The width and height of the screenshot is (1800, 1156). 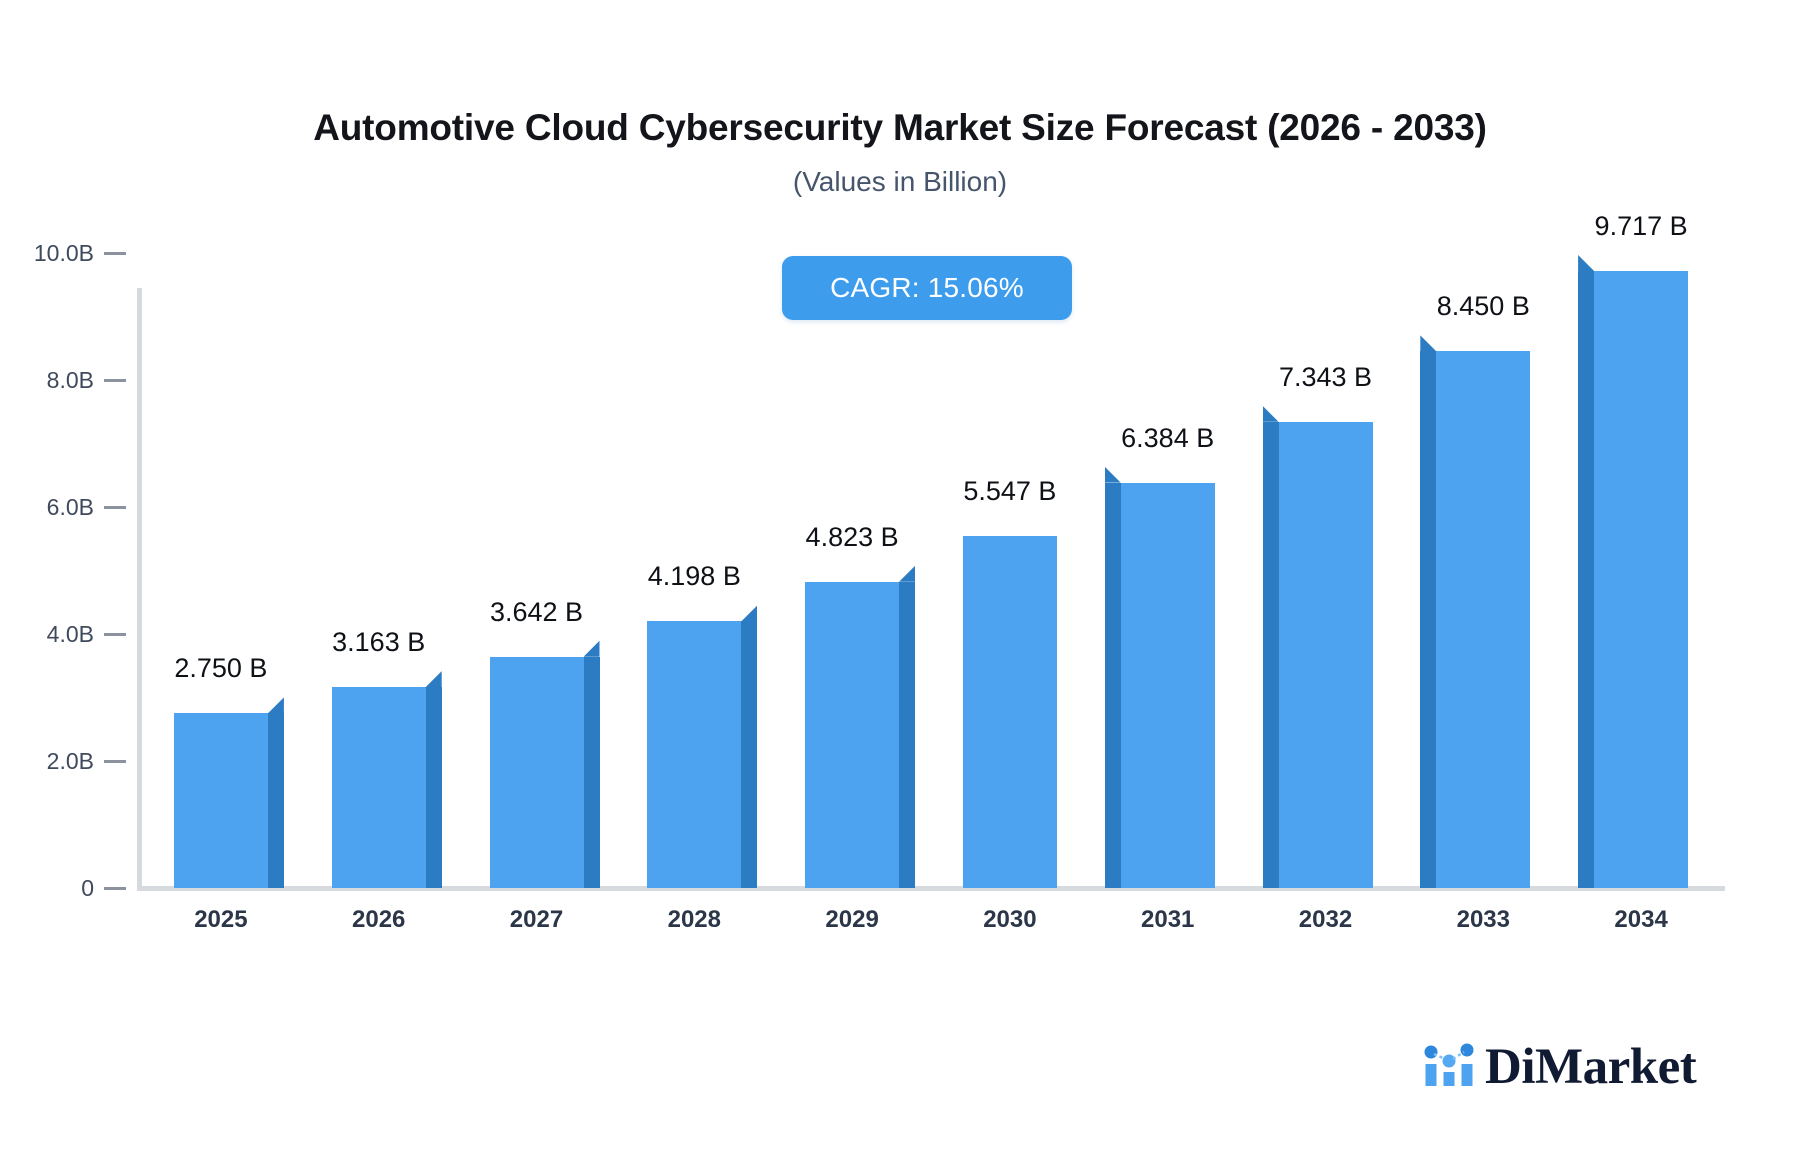 What do you see at coordinates (536, 611) in the screenshot?
I see `bar-value-label: 3.642 B` at bounding box center [536, 611].